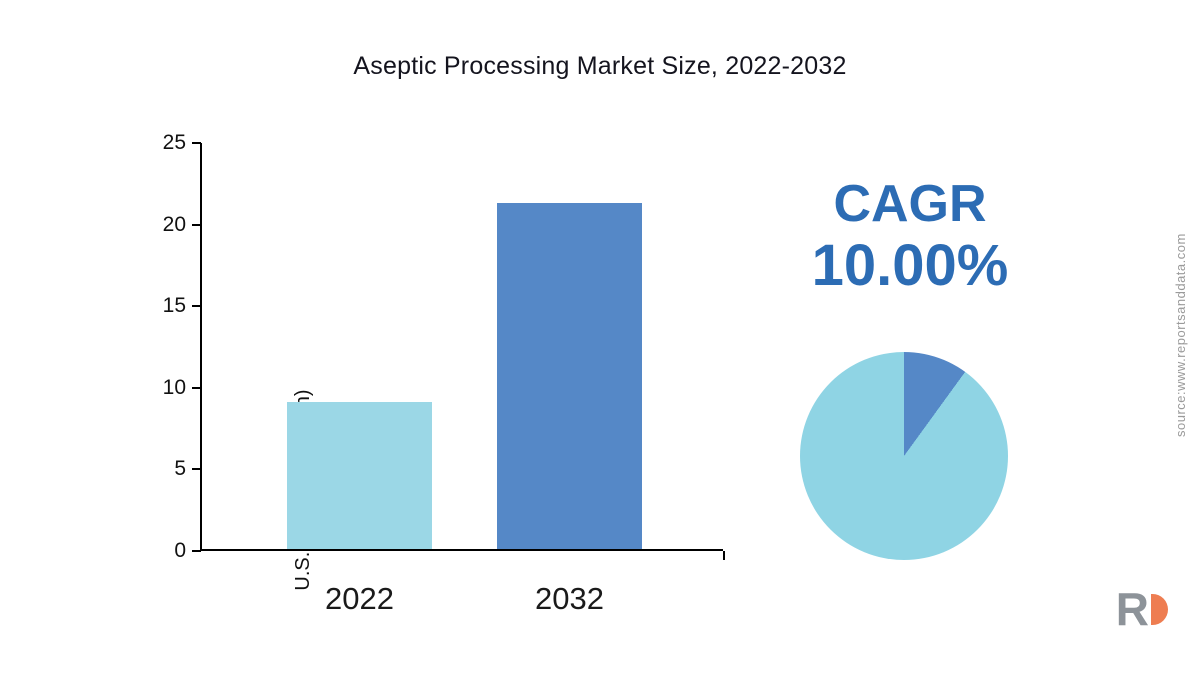 This screenshot has width=1200, height=674. Describe the element at coordinates (569, 598) in the screenshot. I see `x-category-label-2032: 2032` at that location.